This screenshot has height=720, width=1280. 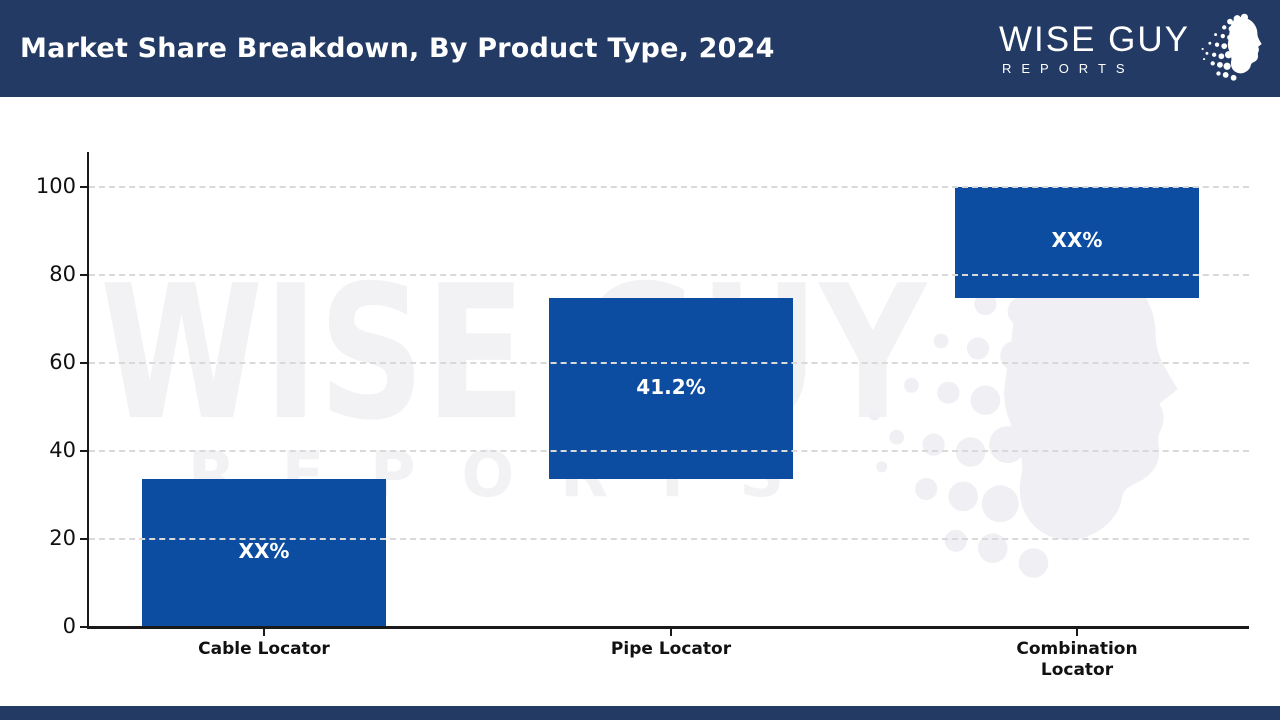 I want to click on y-tick-label: 100, so click(x=55, y=186).